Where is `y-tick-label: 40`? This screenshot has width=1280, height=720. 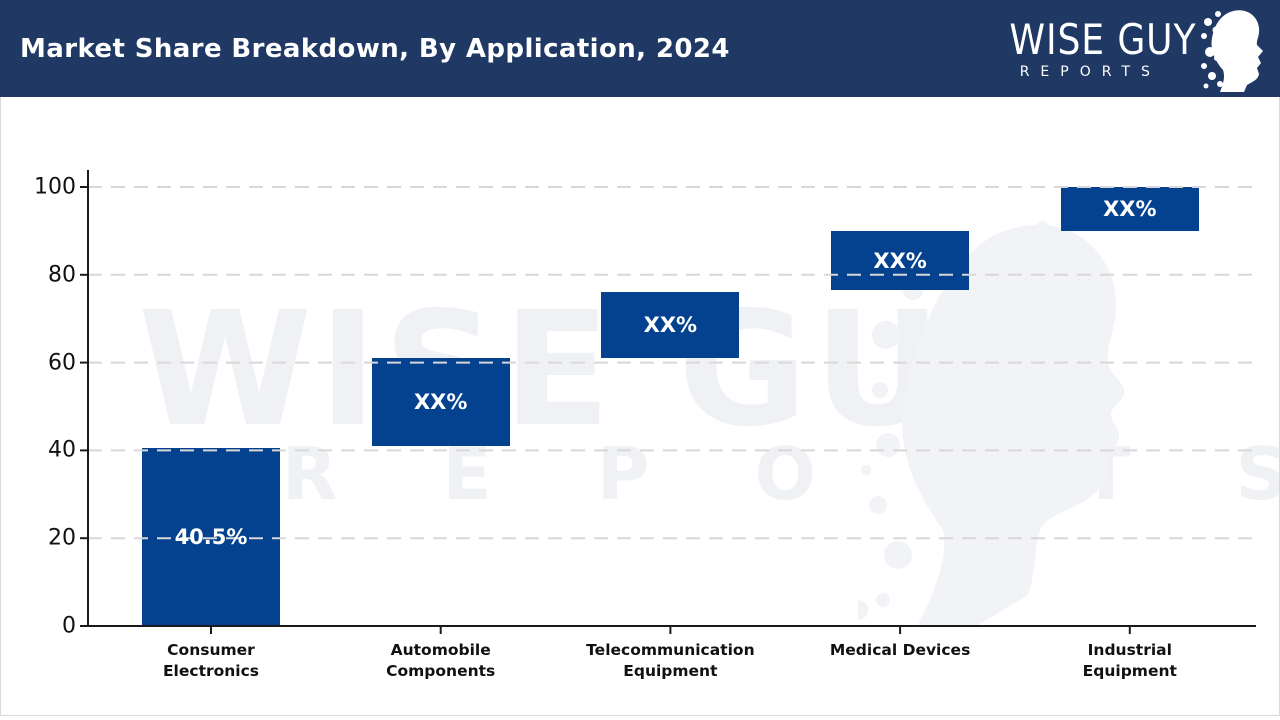 y-tick-label: 40 is located at coordinates (62, 450).